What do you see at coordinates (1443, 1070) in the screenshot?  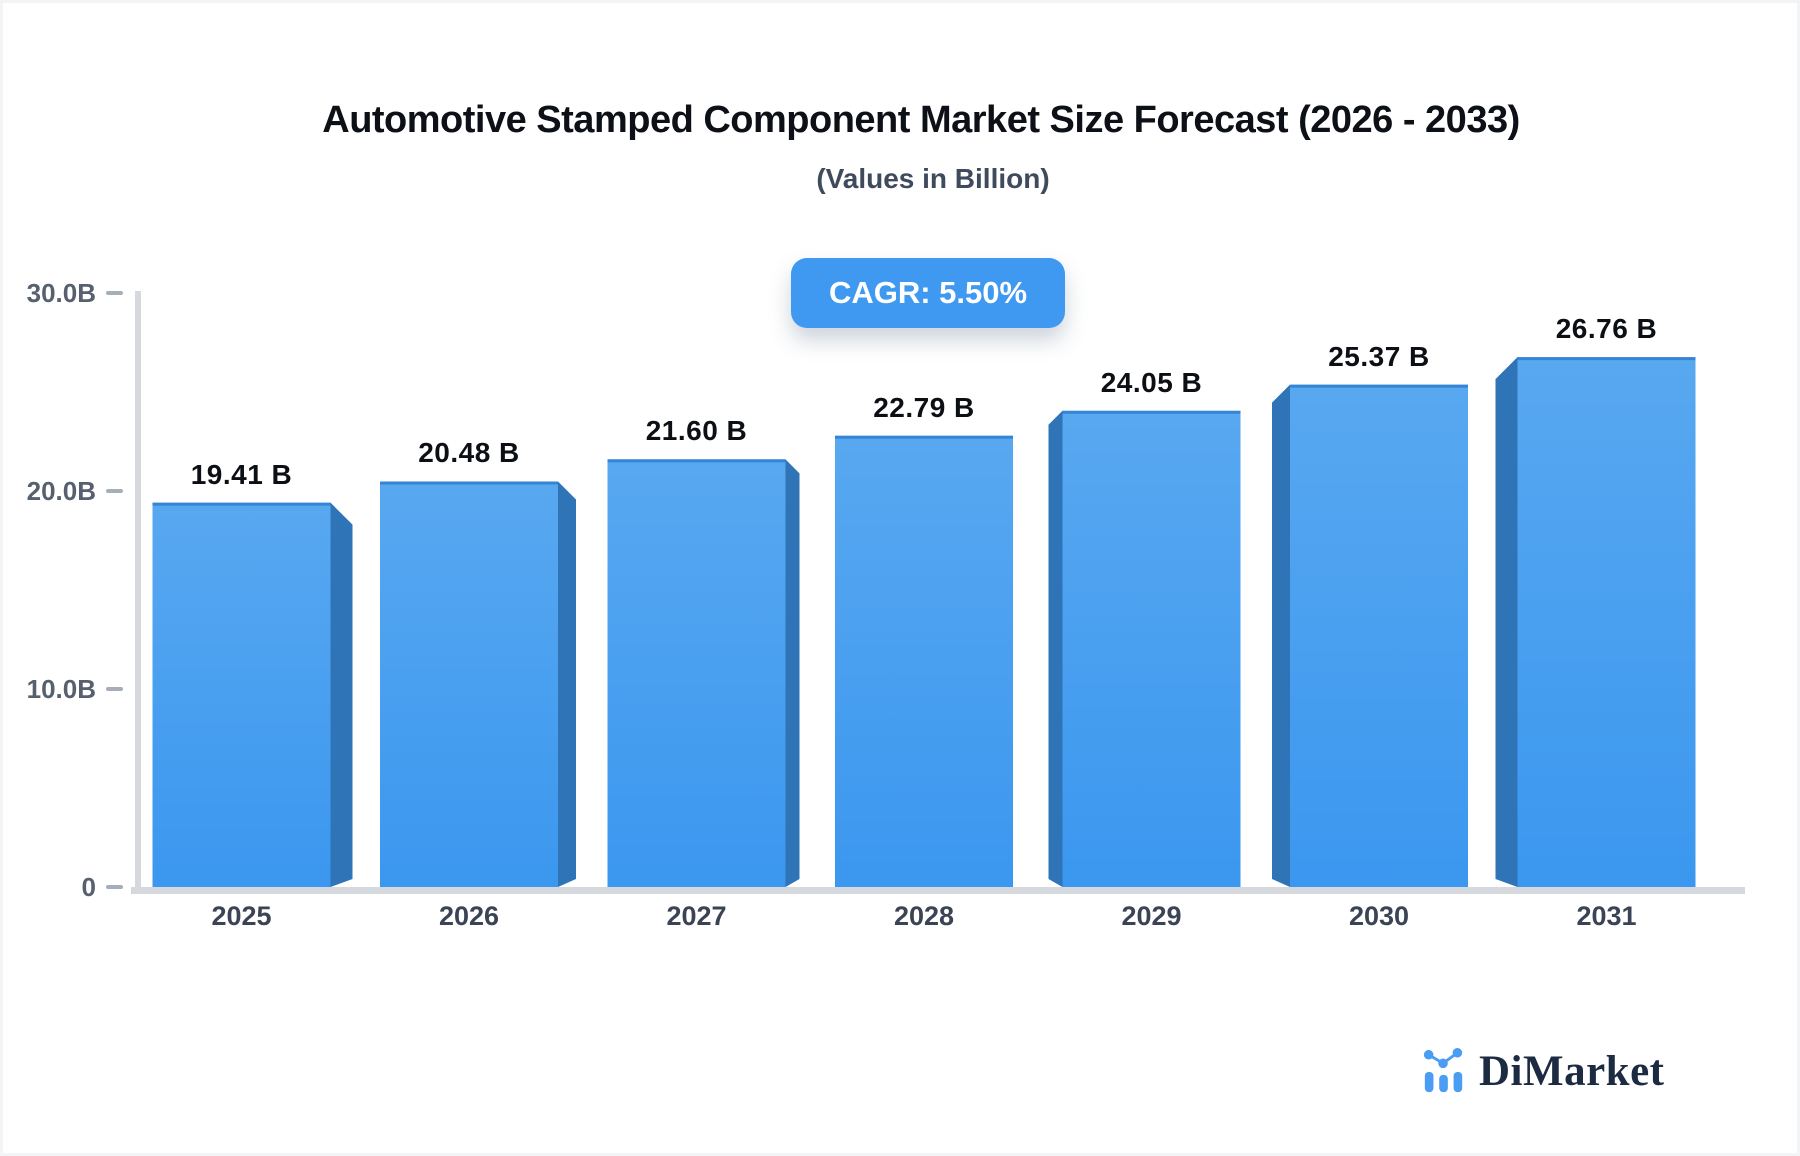 I see `bar-chart-logo-icon` at bounding box center [1443, 1070].